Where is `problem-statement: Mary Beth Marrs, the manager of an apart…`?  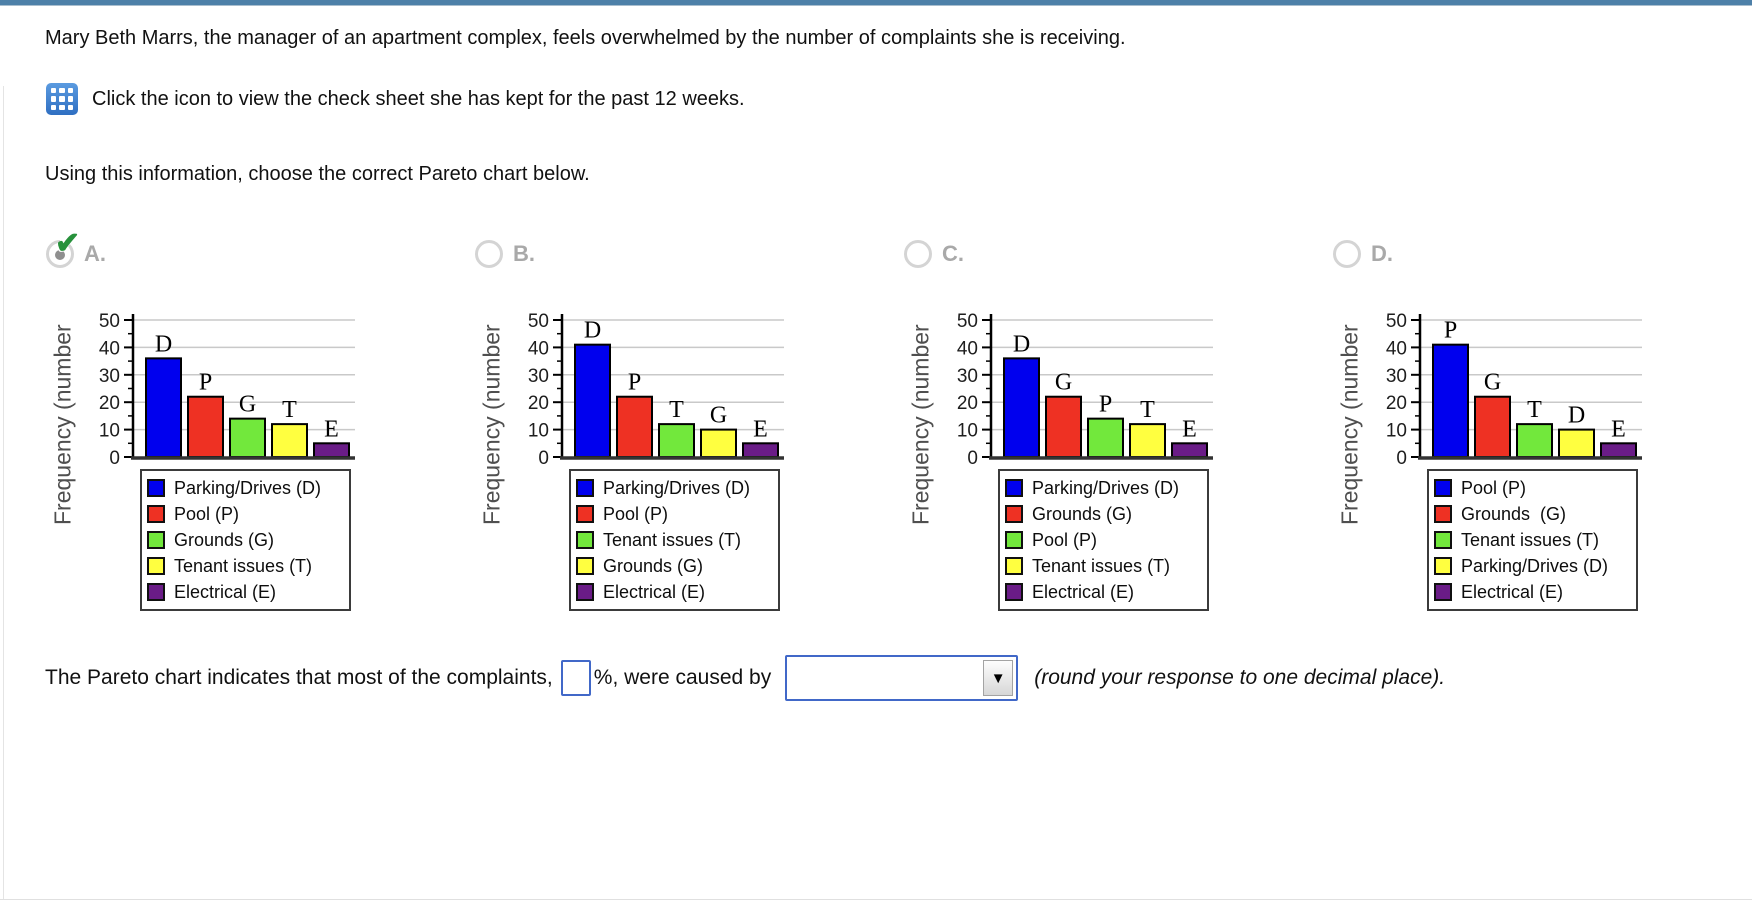 problem-statement: Mary Beth Marrs, the manager of an apart… is located at coordinates (585, 38).